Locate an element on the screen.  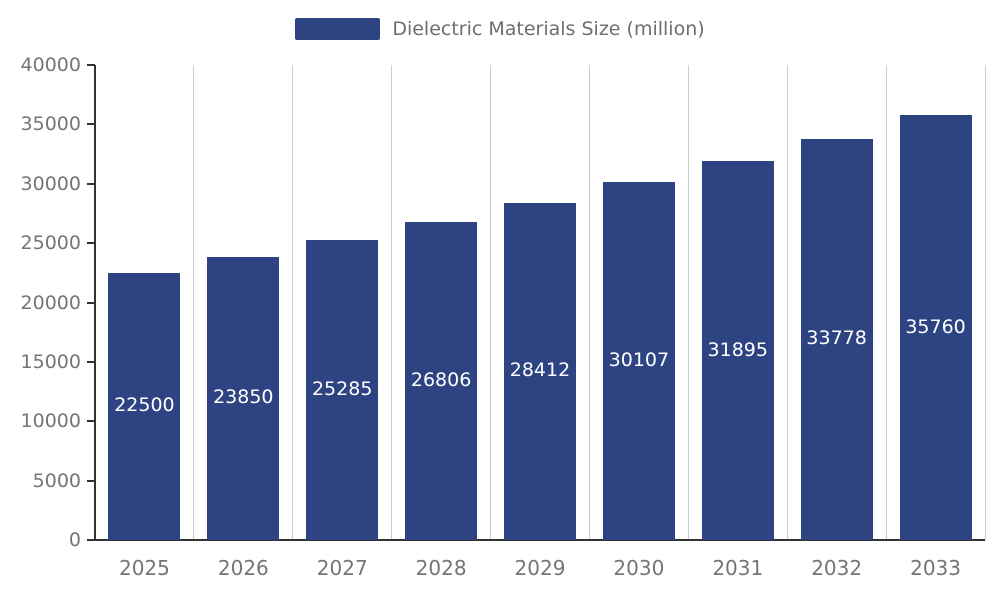
x-axis-tick-label: 2033 is located at coordinates (935, 568).